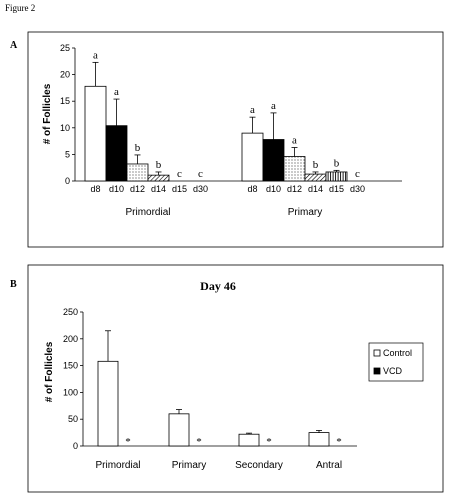 Image resolution: width=449 pixels, height=500 pixels. I want to click on panel-b-label: B, so click(13, 284).